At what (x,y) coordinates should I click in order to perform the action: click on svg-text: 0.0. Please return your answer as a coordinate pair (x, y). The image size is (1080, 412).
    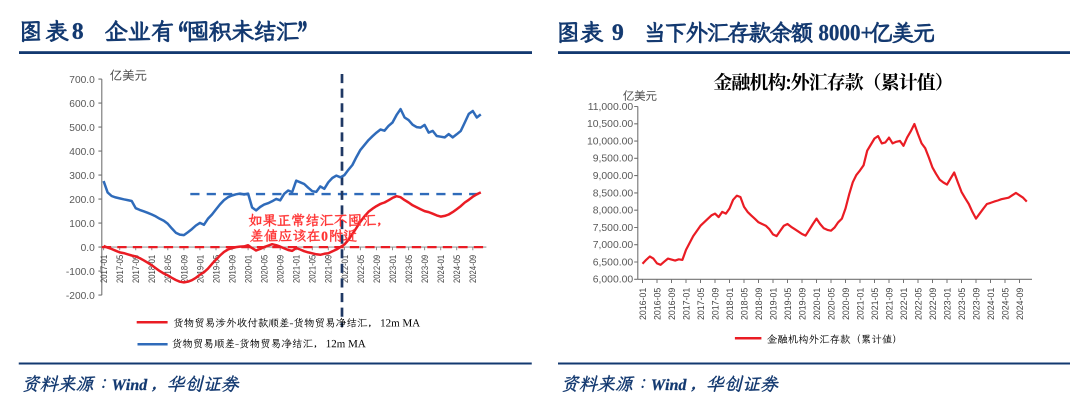
    Looking at the image, I should click on (88, 248).